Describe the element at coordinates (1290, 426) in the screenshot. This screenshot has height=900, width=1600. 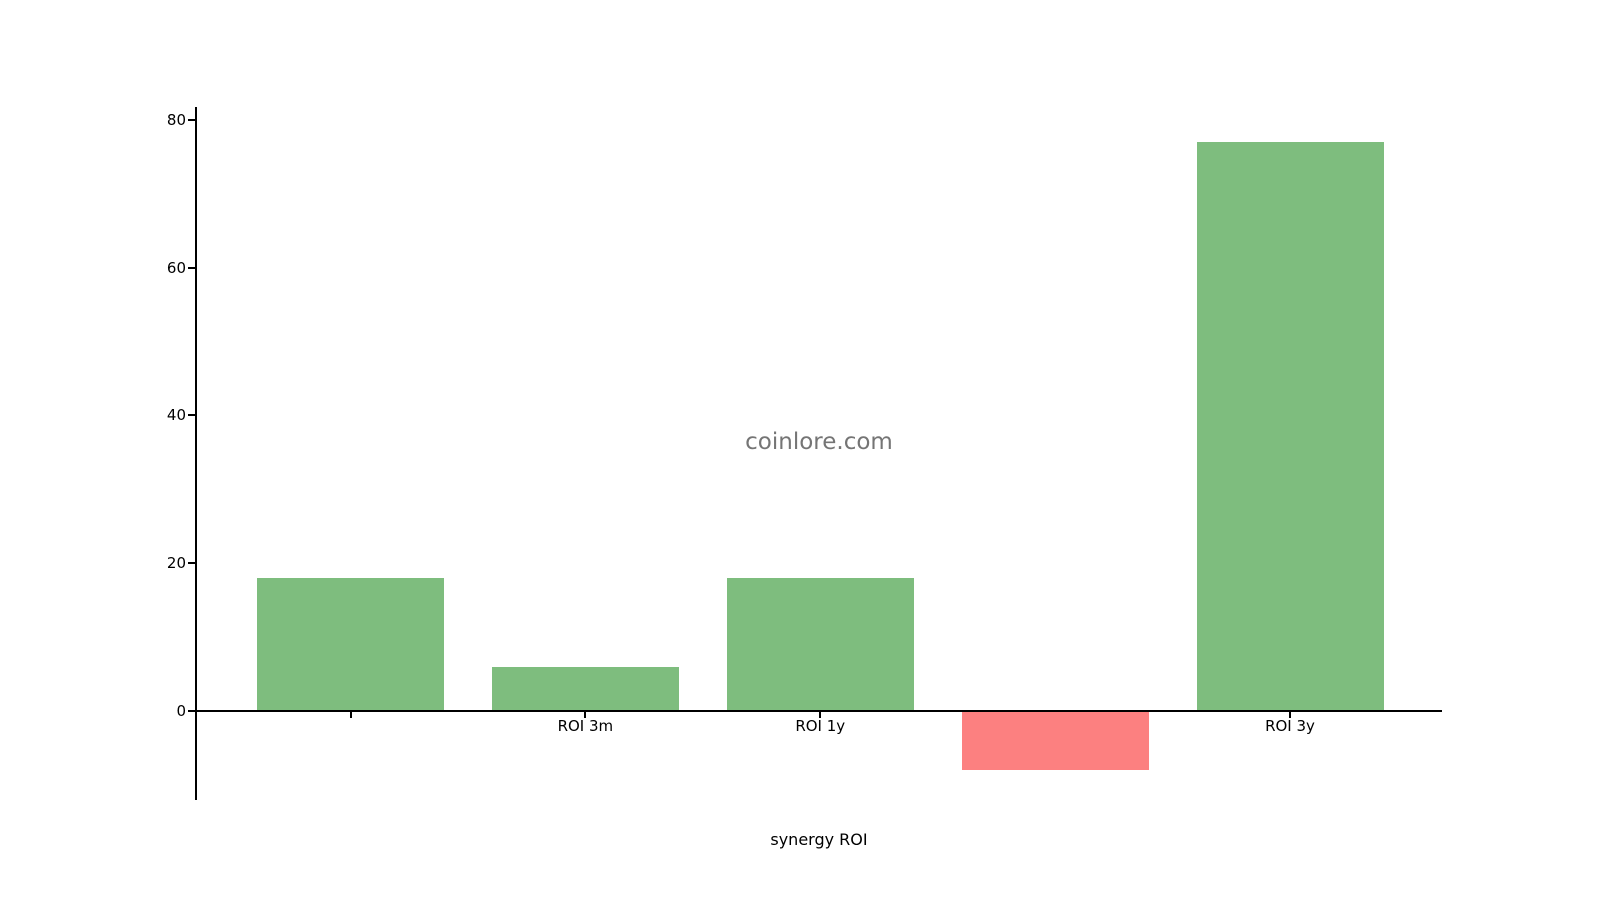
I see `bar-roi-3y` at that location.